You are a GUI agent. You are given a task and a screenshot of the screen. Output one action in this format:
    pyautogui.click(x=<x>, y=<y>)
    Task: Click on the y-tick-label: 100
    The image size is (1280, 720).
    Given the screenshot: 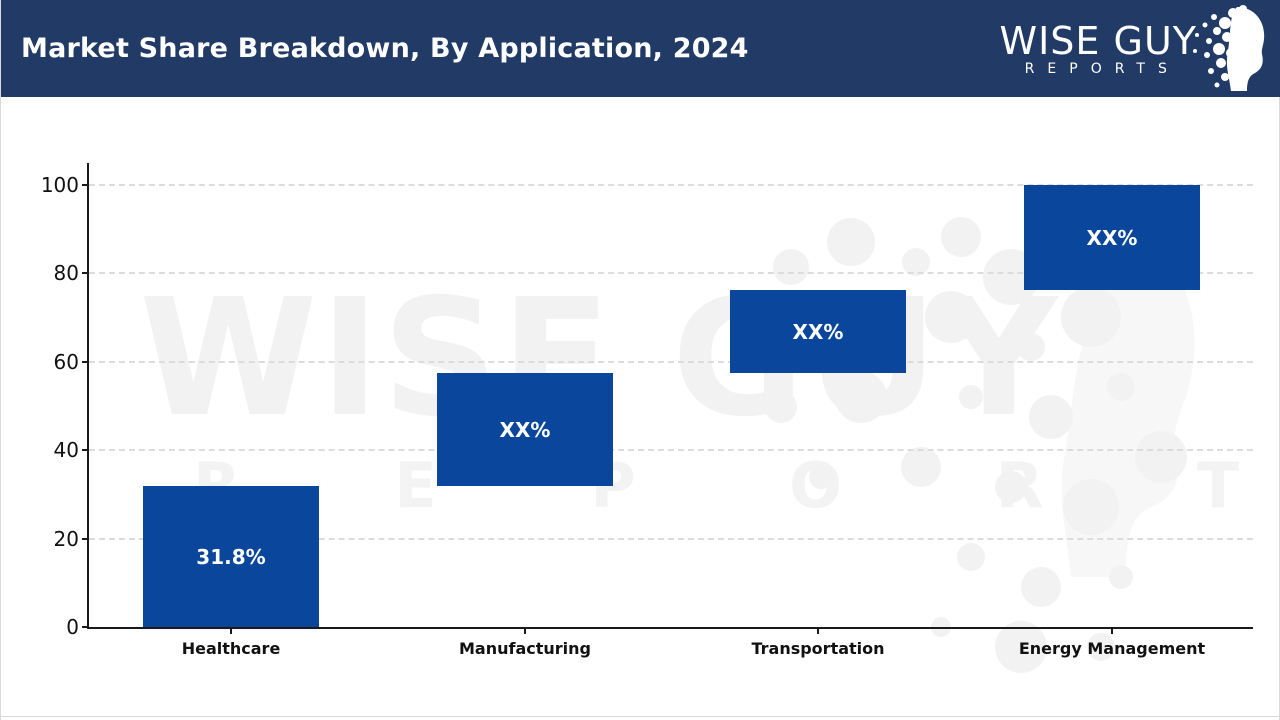 What is the action you would take?
    pyautogui.click(x=59, y=185)
    